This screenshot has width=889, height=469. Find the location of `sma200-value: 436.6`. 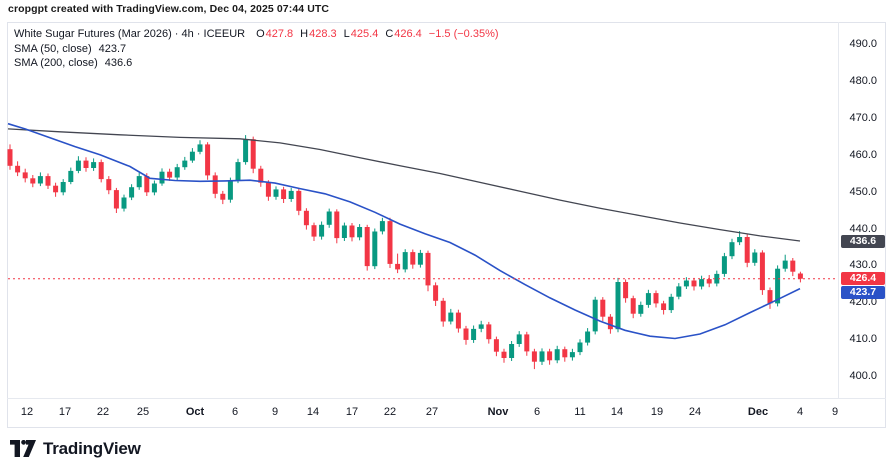

sma200-value: 436.6 is located at coordinates (118, 63).